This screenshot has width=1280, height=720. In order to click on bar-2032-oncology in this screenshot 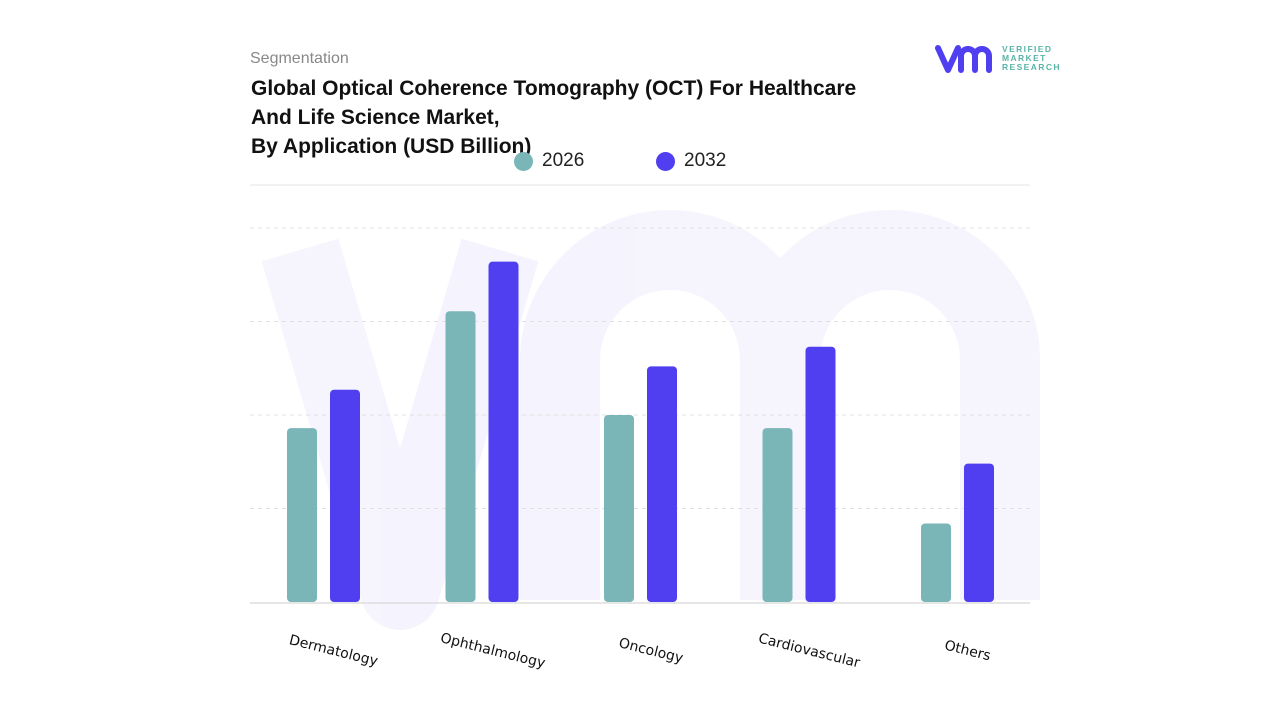, I will do `click(662, 484)`.